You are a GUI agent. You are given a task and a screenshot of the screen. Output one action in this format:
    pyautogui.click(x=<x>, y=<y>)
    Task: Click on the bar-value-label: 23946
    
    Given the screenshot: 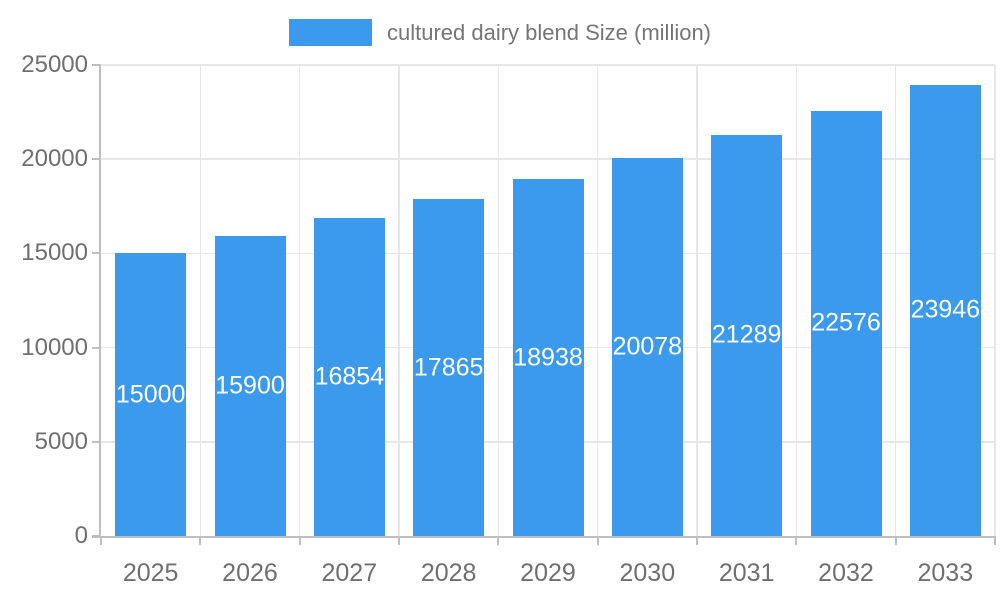 What is the action you would take?
    pyautogui.click(x=945, y=309)
    